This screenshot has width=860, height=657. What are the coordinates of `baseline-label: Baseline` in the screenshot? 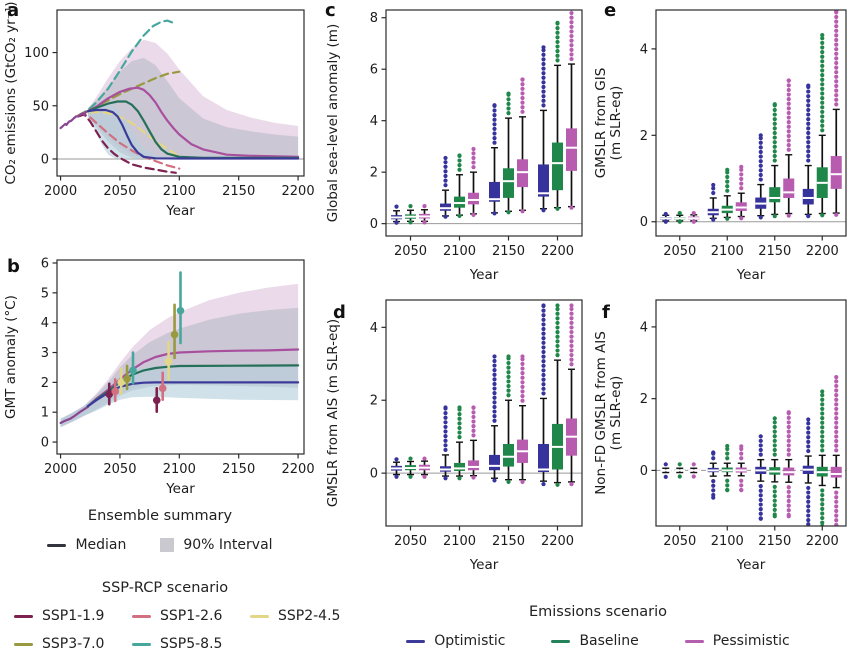 It's located at (609, 641).